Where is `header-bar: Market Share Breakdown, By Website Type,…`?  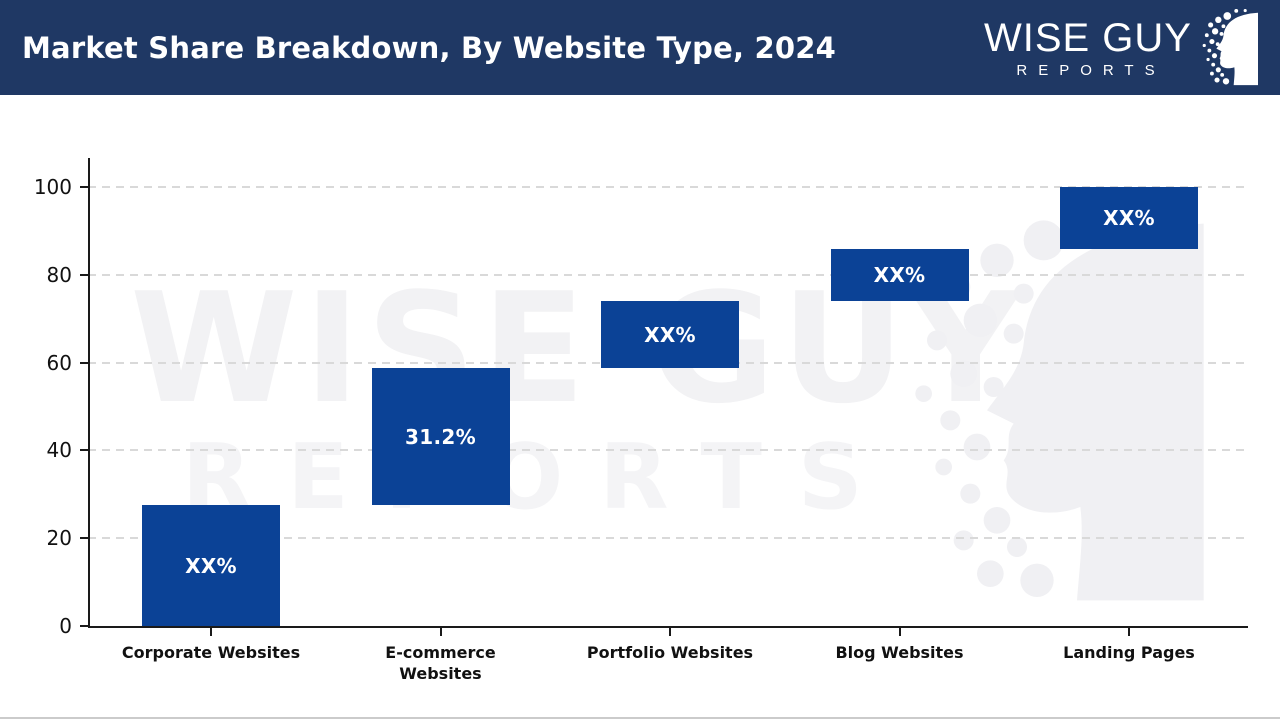 header-bar: Market Share Breakdown, By Website Type,… is located at coordinates (640, 47).